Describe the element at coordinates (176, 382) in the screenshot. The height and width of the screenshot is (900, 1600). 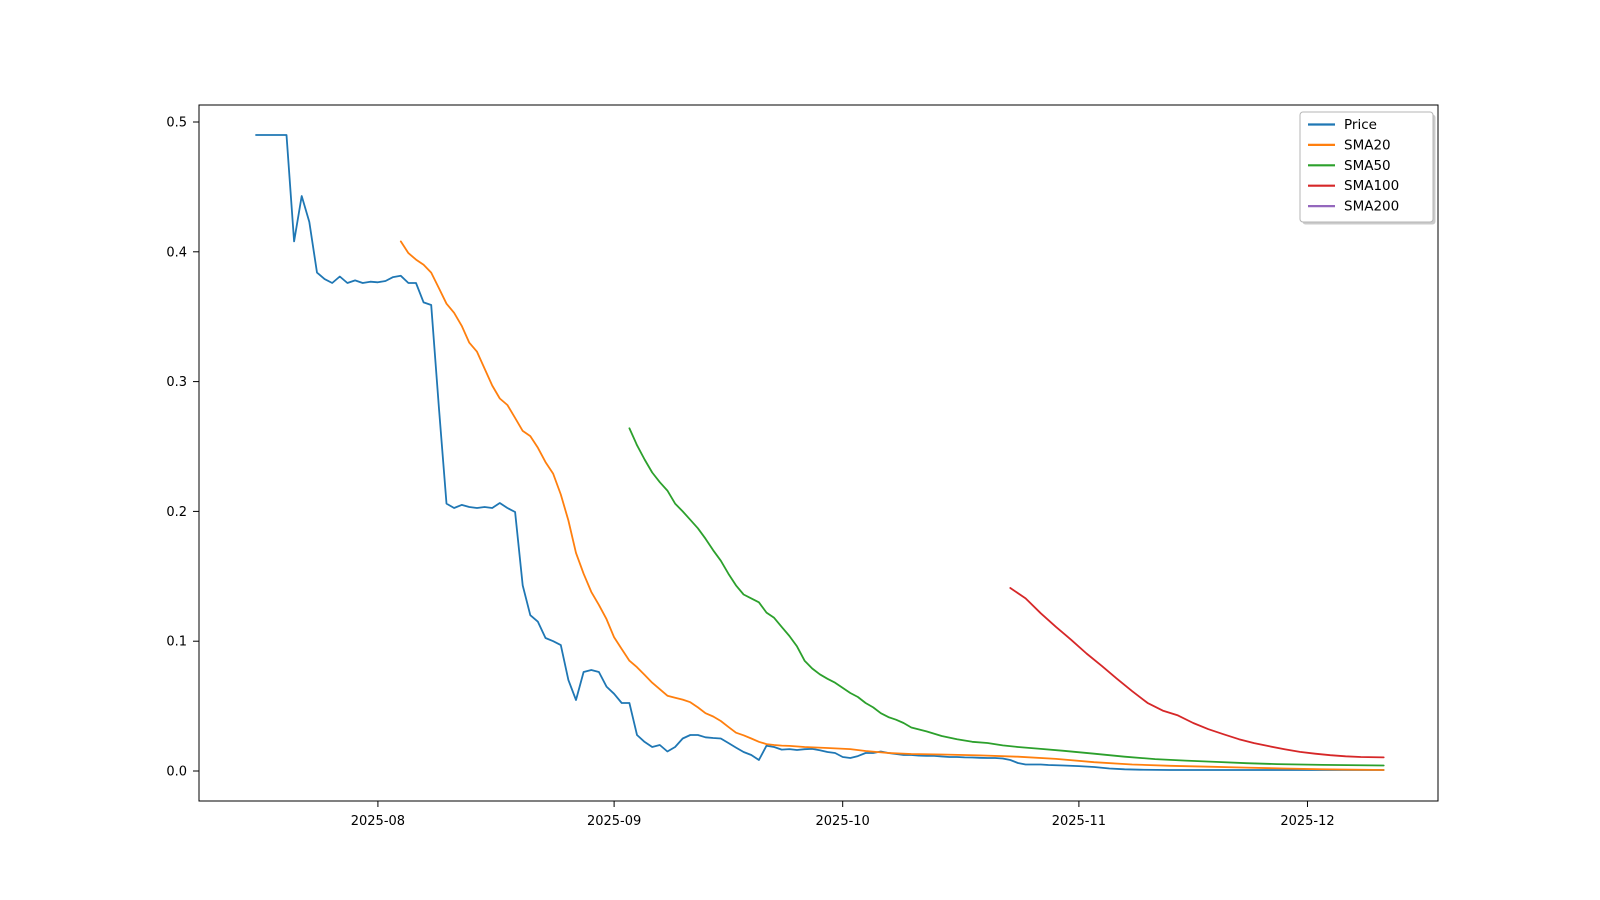
I see `y-tick-label: 0.3` at that location.